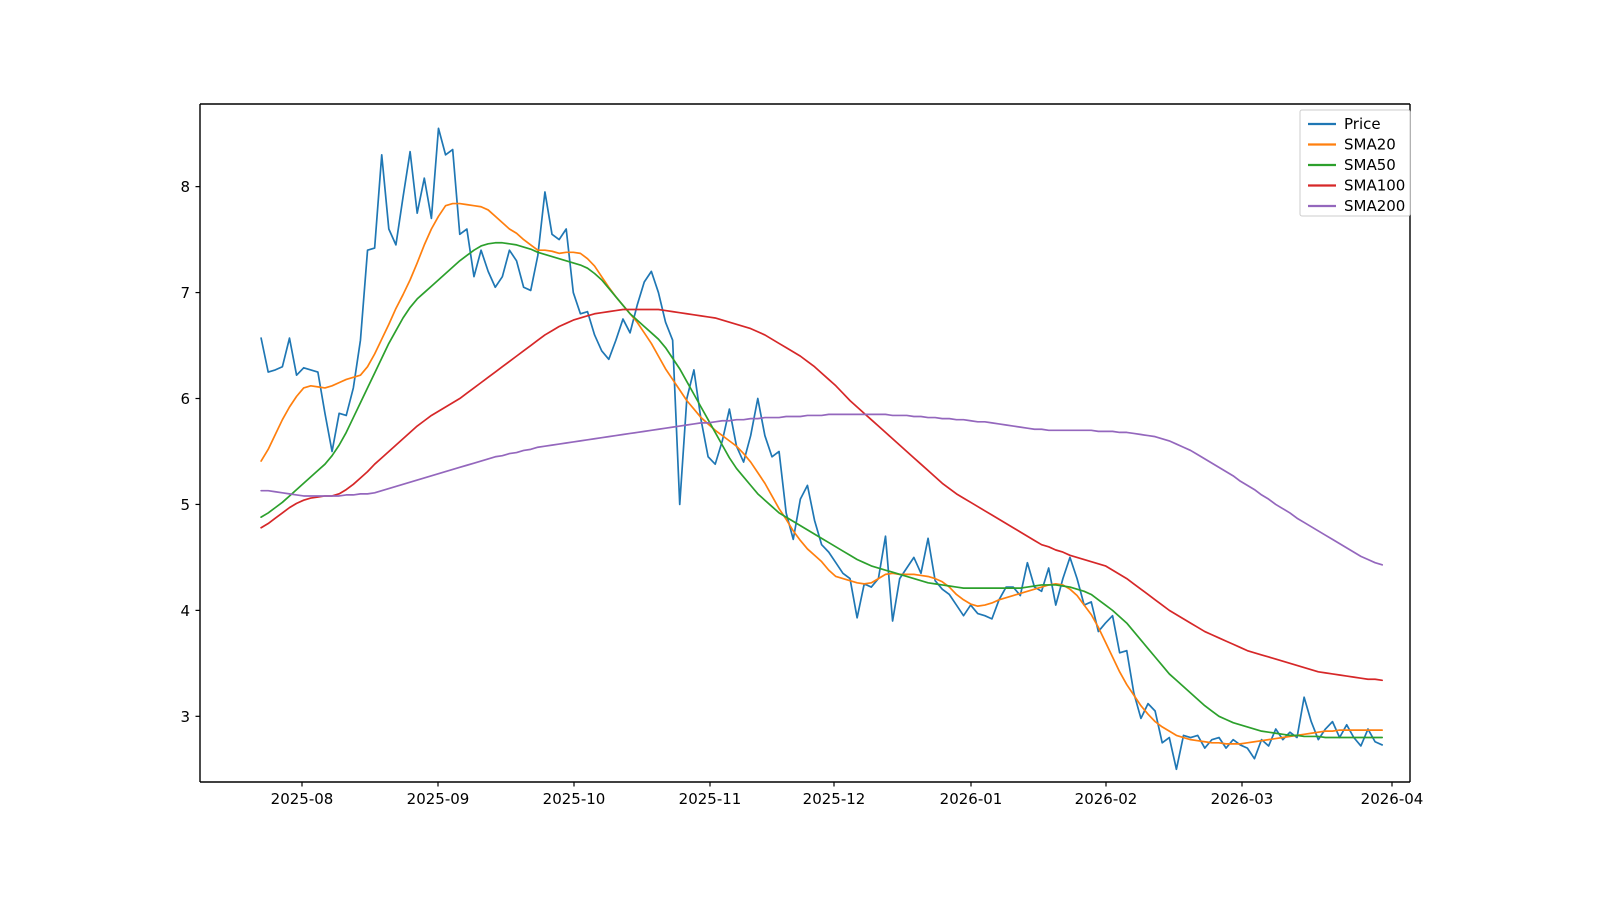  What do you see at coordinates (190, 452) in the screenshot?
I see `y-axis-ticks: 3 4 5 6 7 8` at bounding box center [190, 452].